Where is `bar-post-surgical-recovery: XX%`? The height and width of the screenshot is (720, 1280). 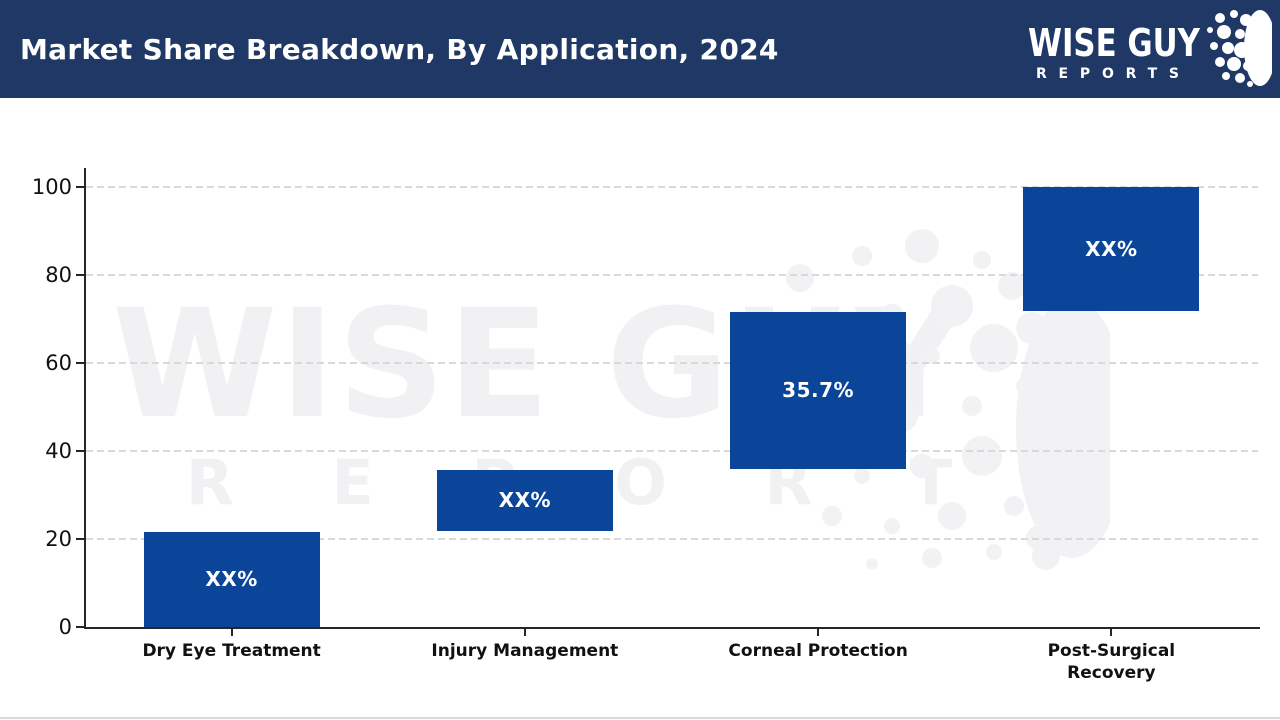 bar-post-surgical-recovery: XX% is located at coordinates (1111, 249).